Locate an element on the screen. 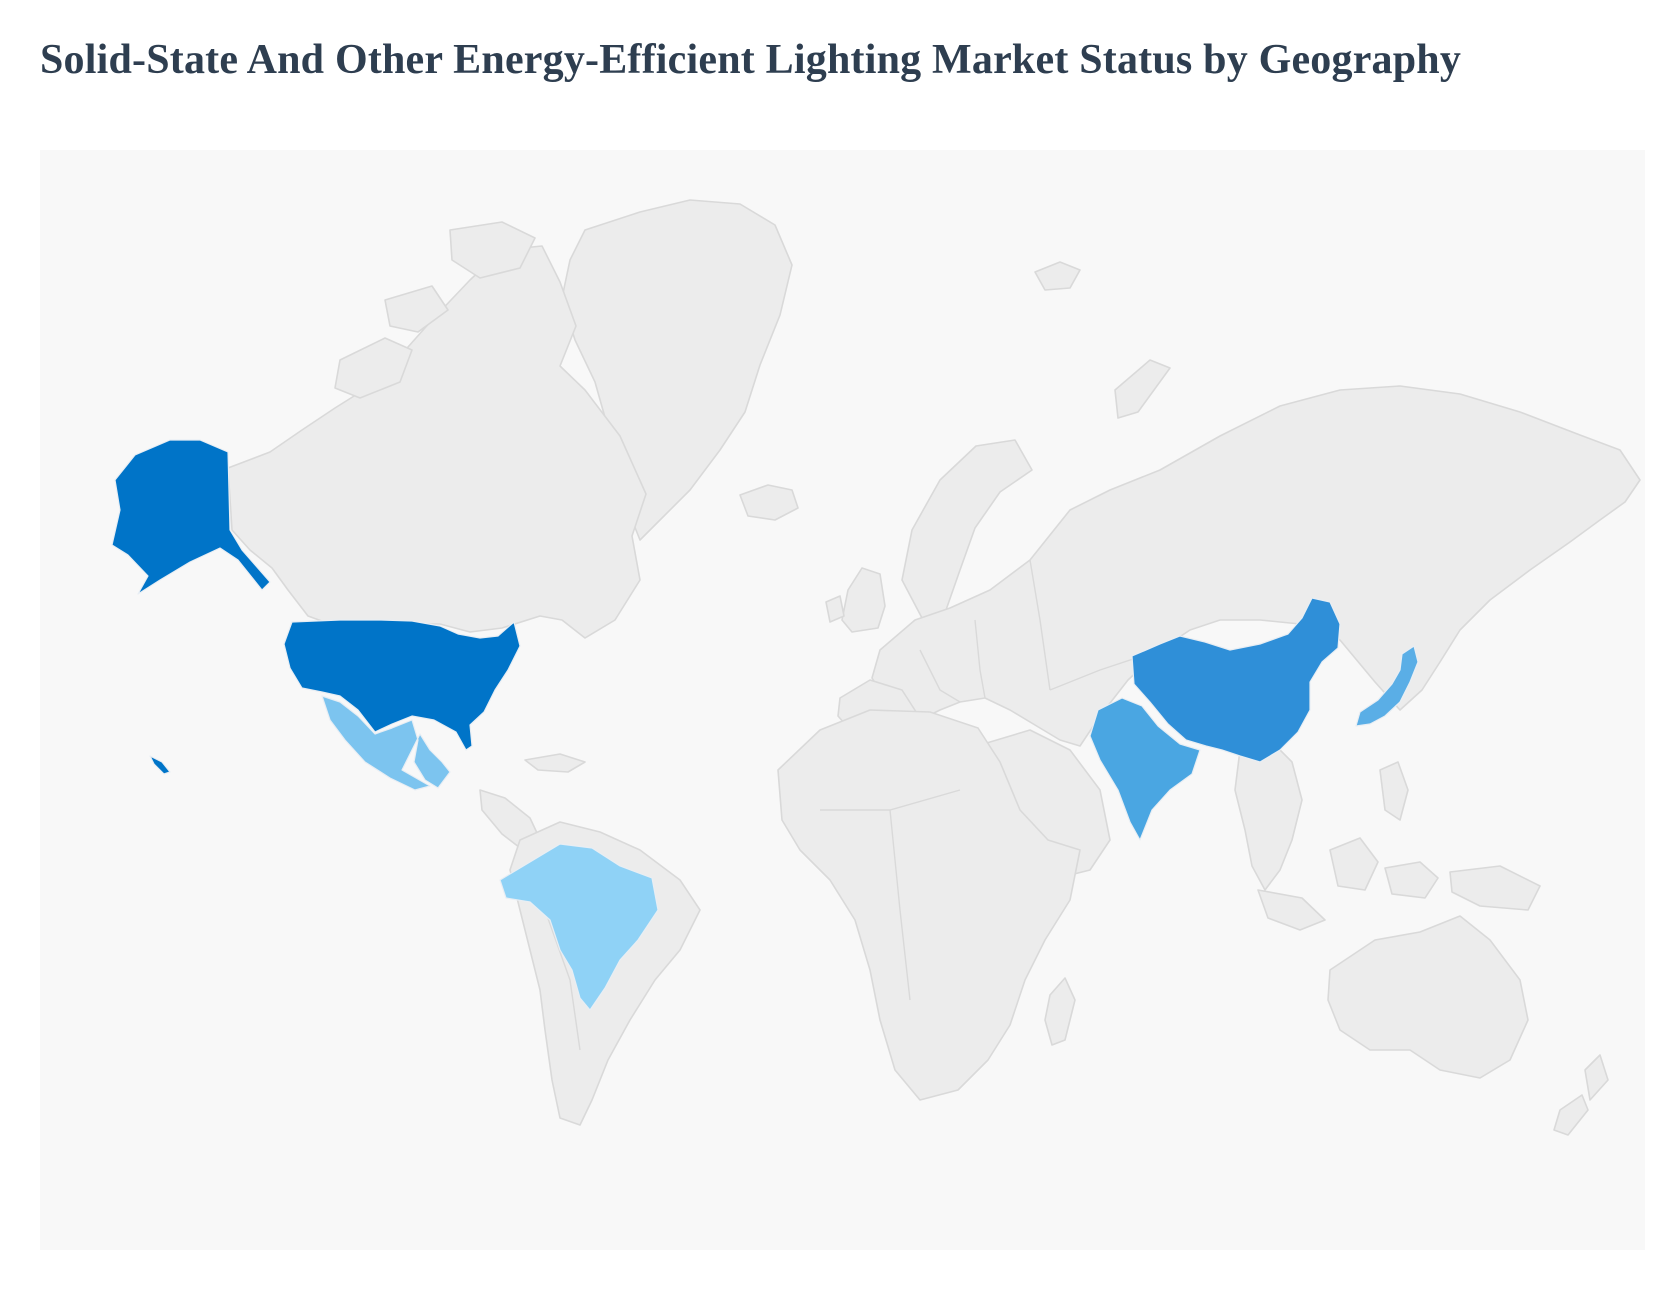  land-great-britain is located at coordinates (863, 600).